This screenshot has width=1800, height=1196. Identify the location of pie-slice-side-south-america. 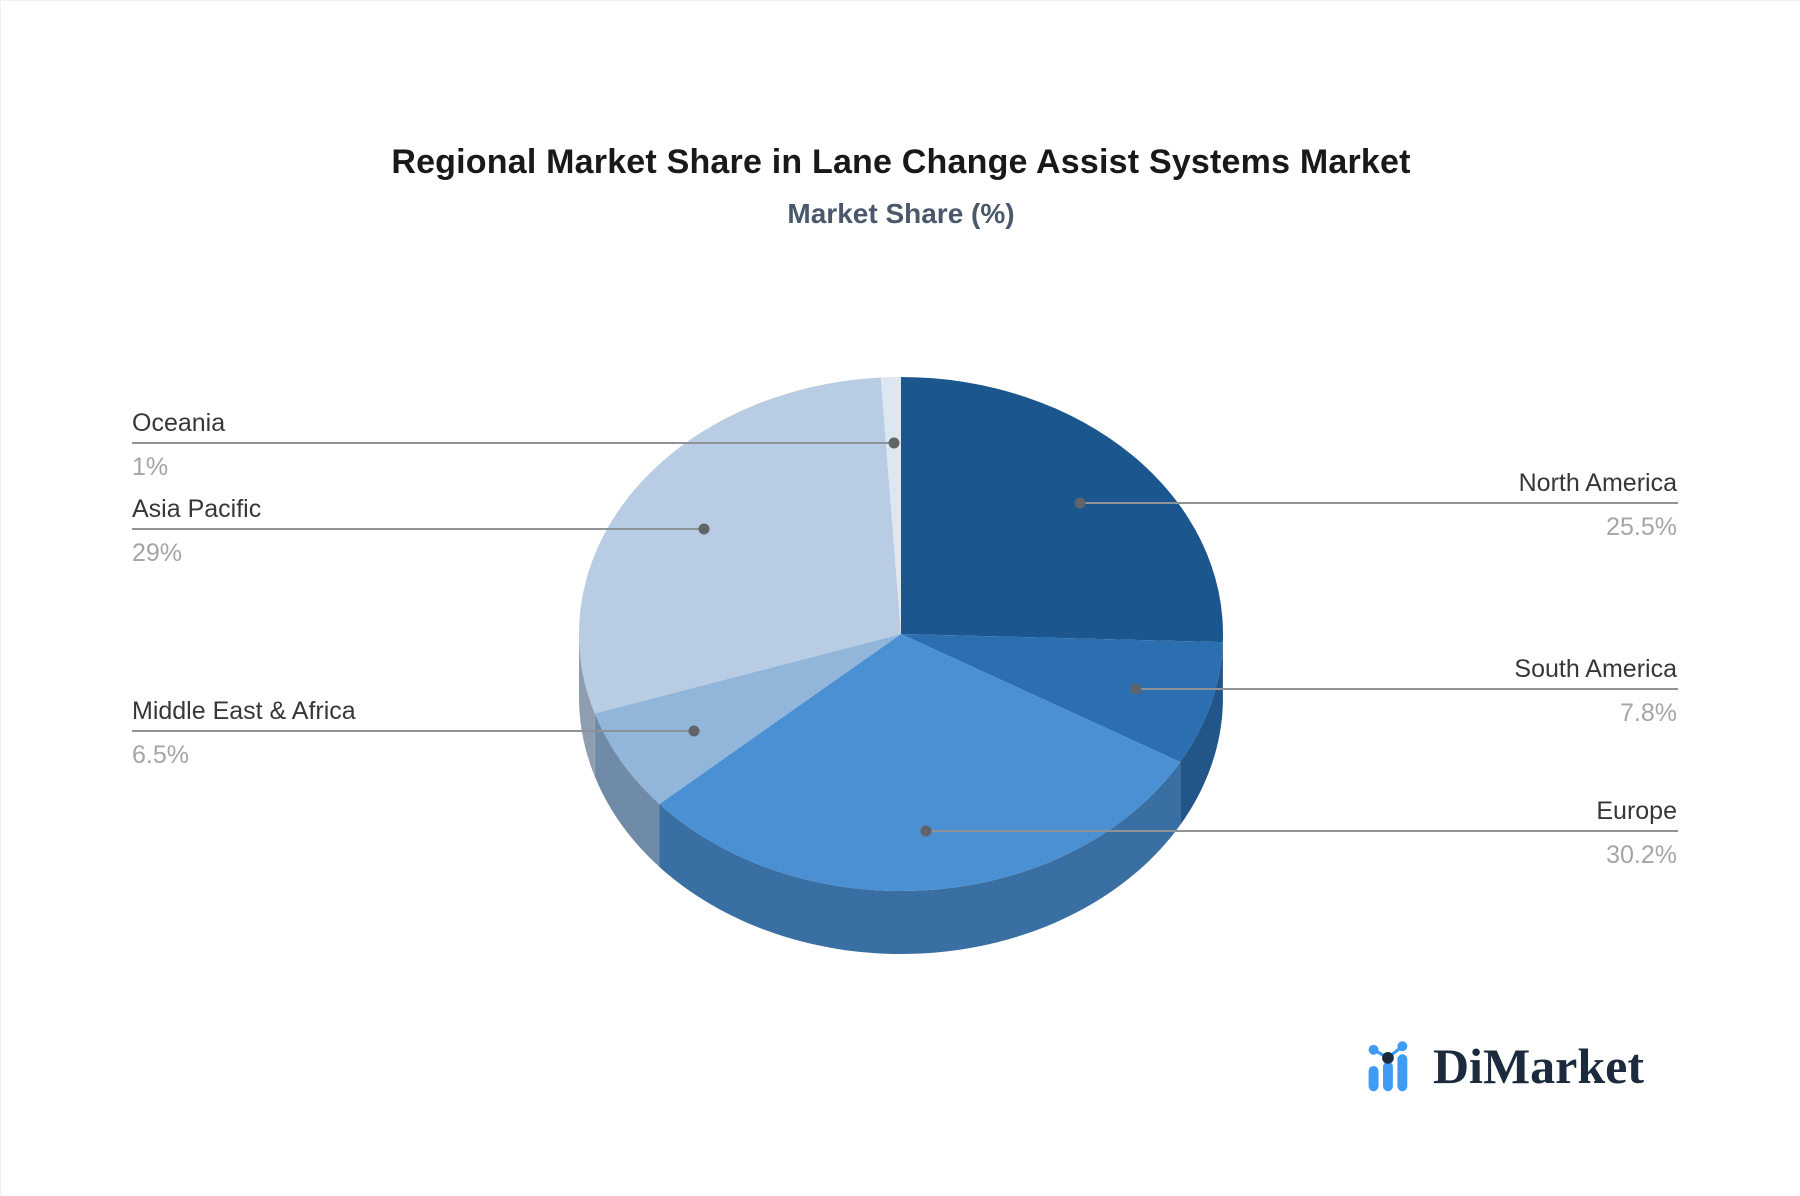
(1201, 734).